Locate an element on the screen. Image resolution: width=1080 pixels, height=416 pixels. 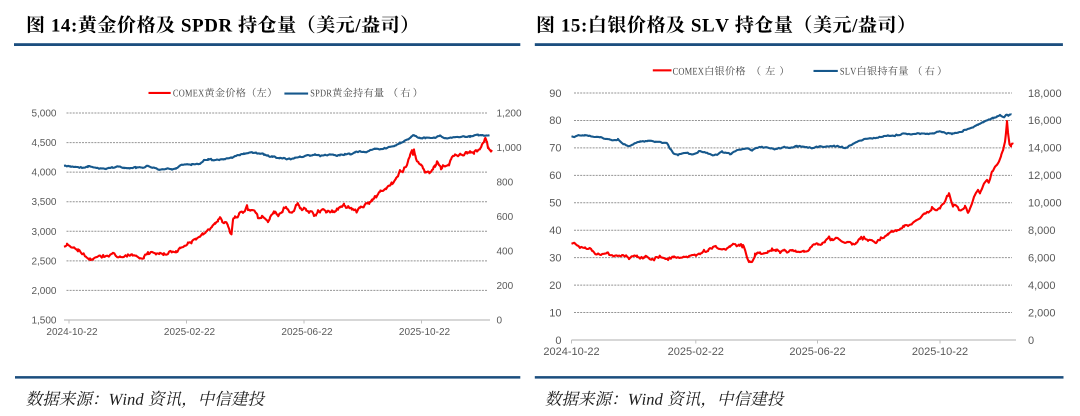
svg-text: 2,500 is located at coordinates (43, 261).